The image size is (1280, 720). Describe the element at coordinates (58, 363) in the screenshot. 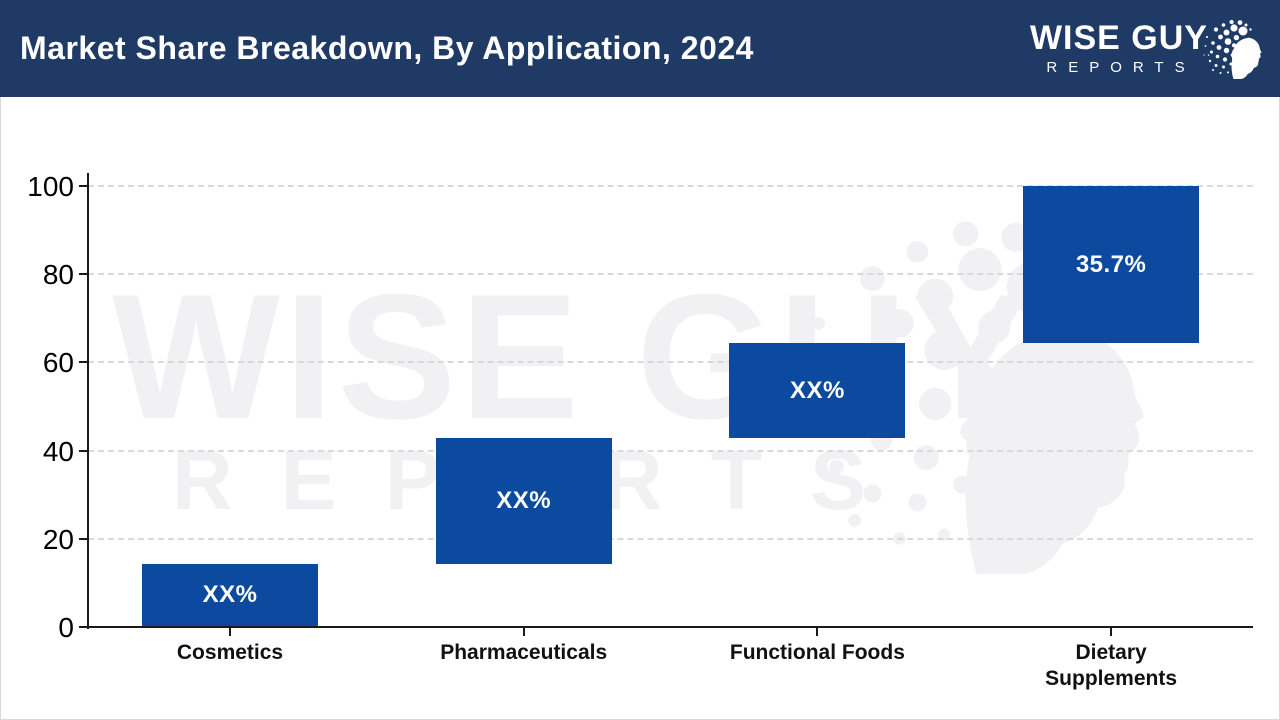

I see `y-tick-label-60: 60` at that location.